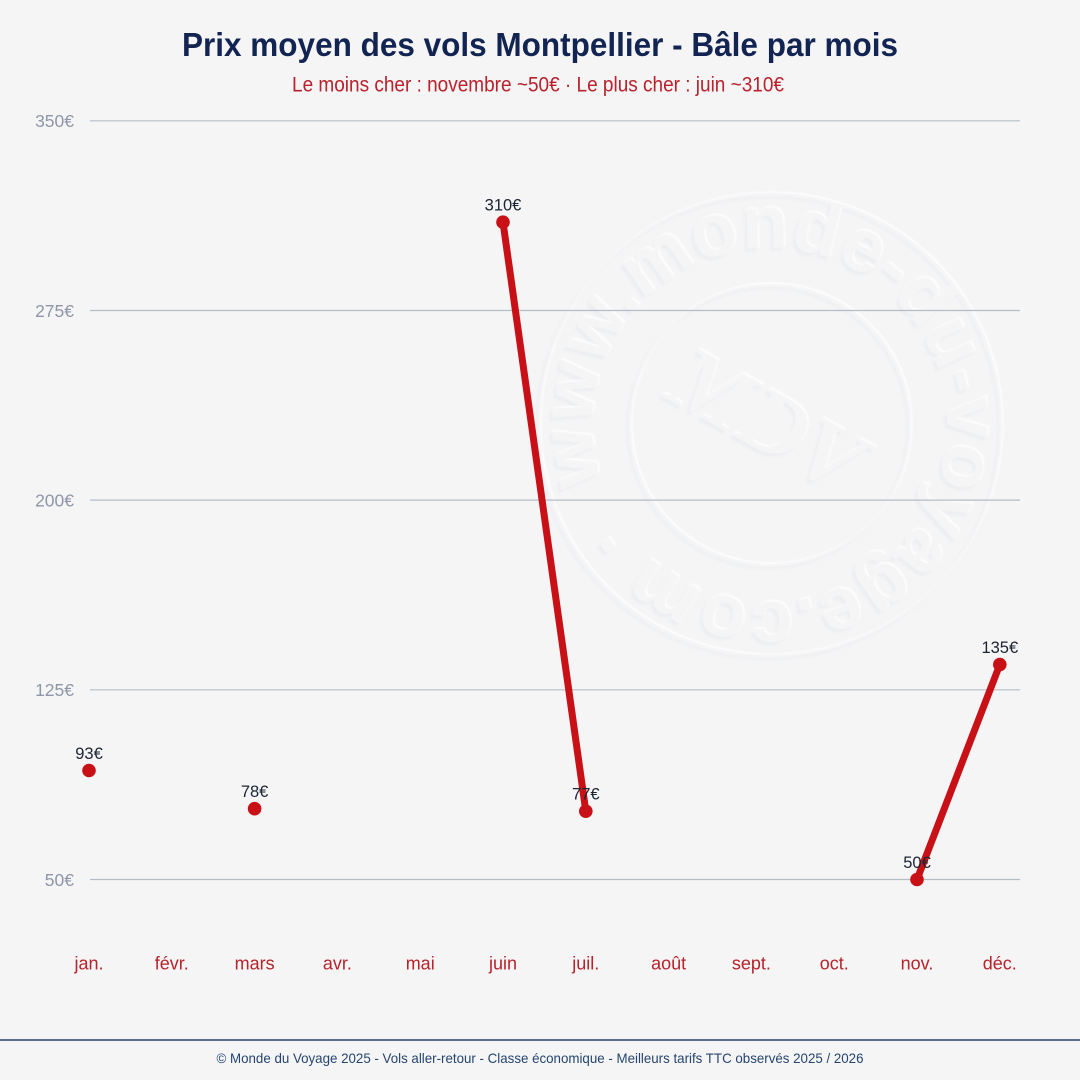  Describe the element at coordinates (54, 690) in the screenshot. I see `svg-text: 125€` at that location.